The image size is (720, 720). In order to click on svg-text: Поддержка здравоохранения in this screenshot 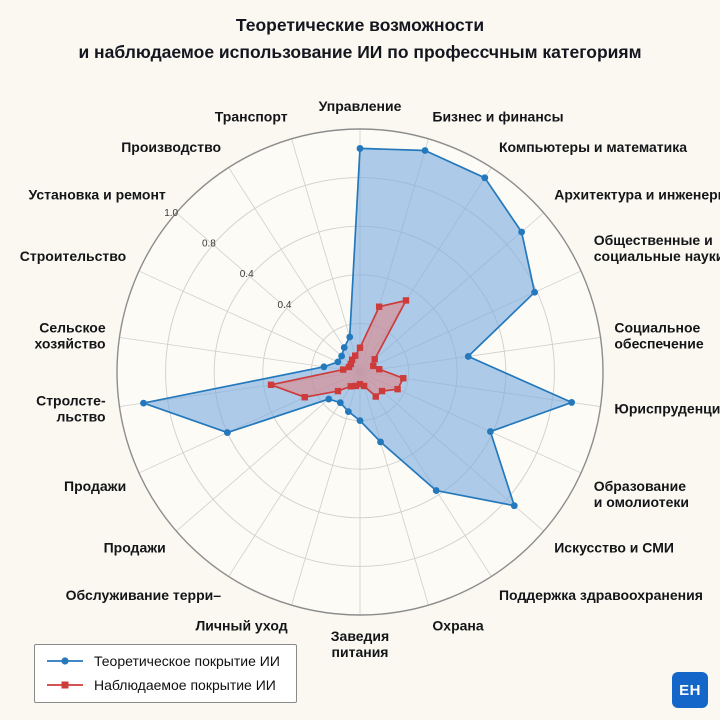, I will do `click(601, 595)`.